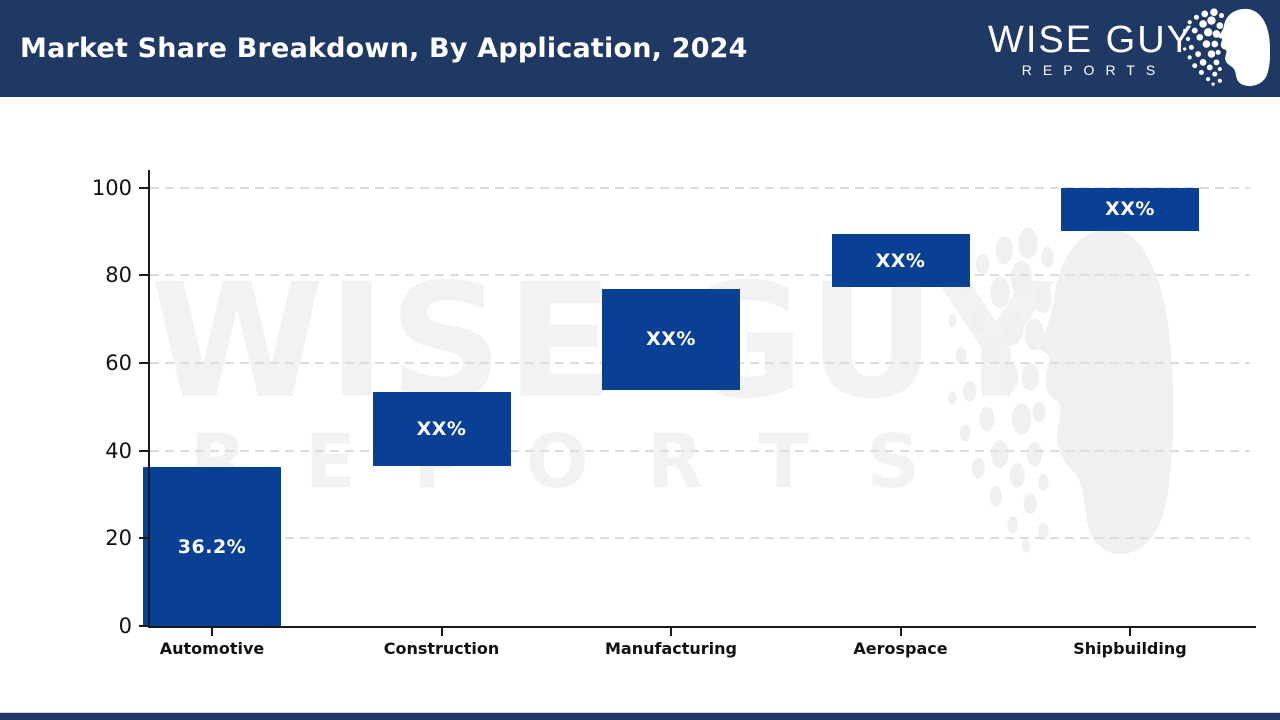  I want to click on x-tick-mark-shipbuilding, so click(1130, 632).